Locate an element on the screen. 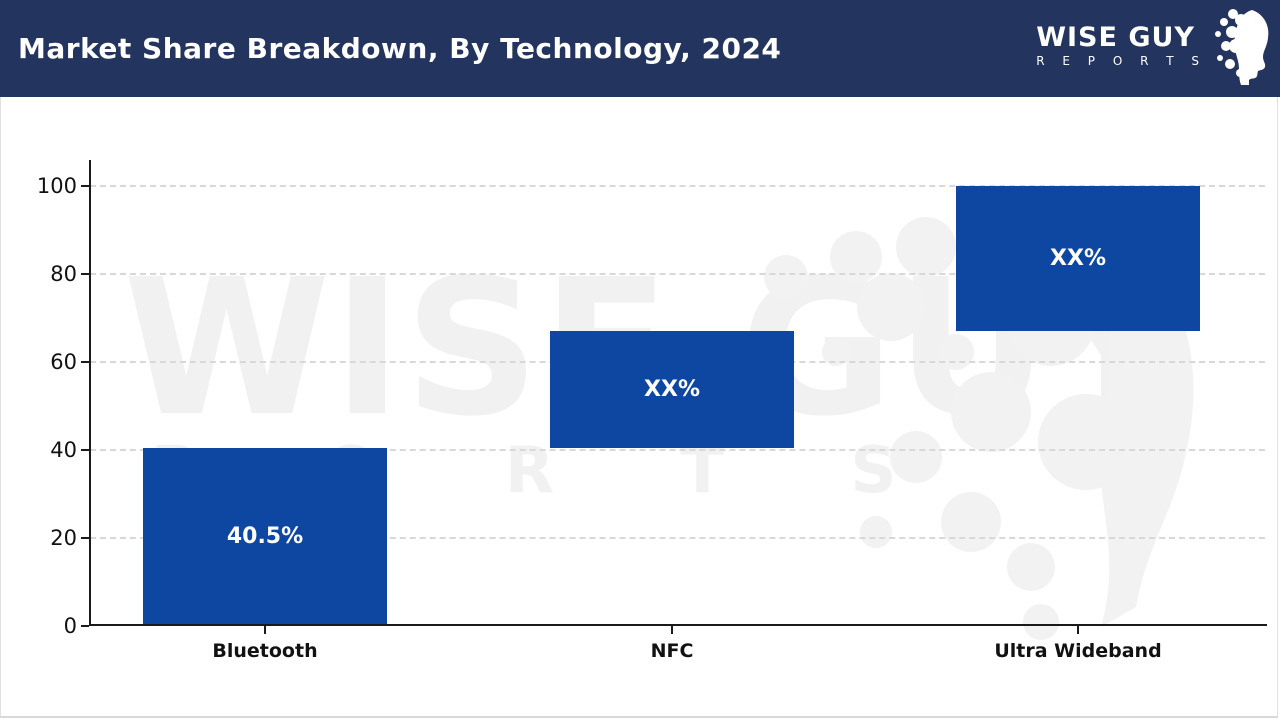 This screenshot has height=720, width=1280. bar-value-label: 40.5% is located at coordinates (265, 537).